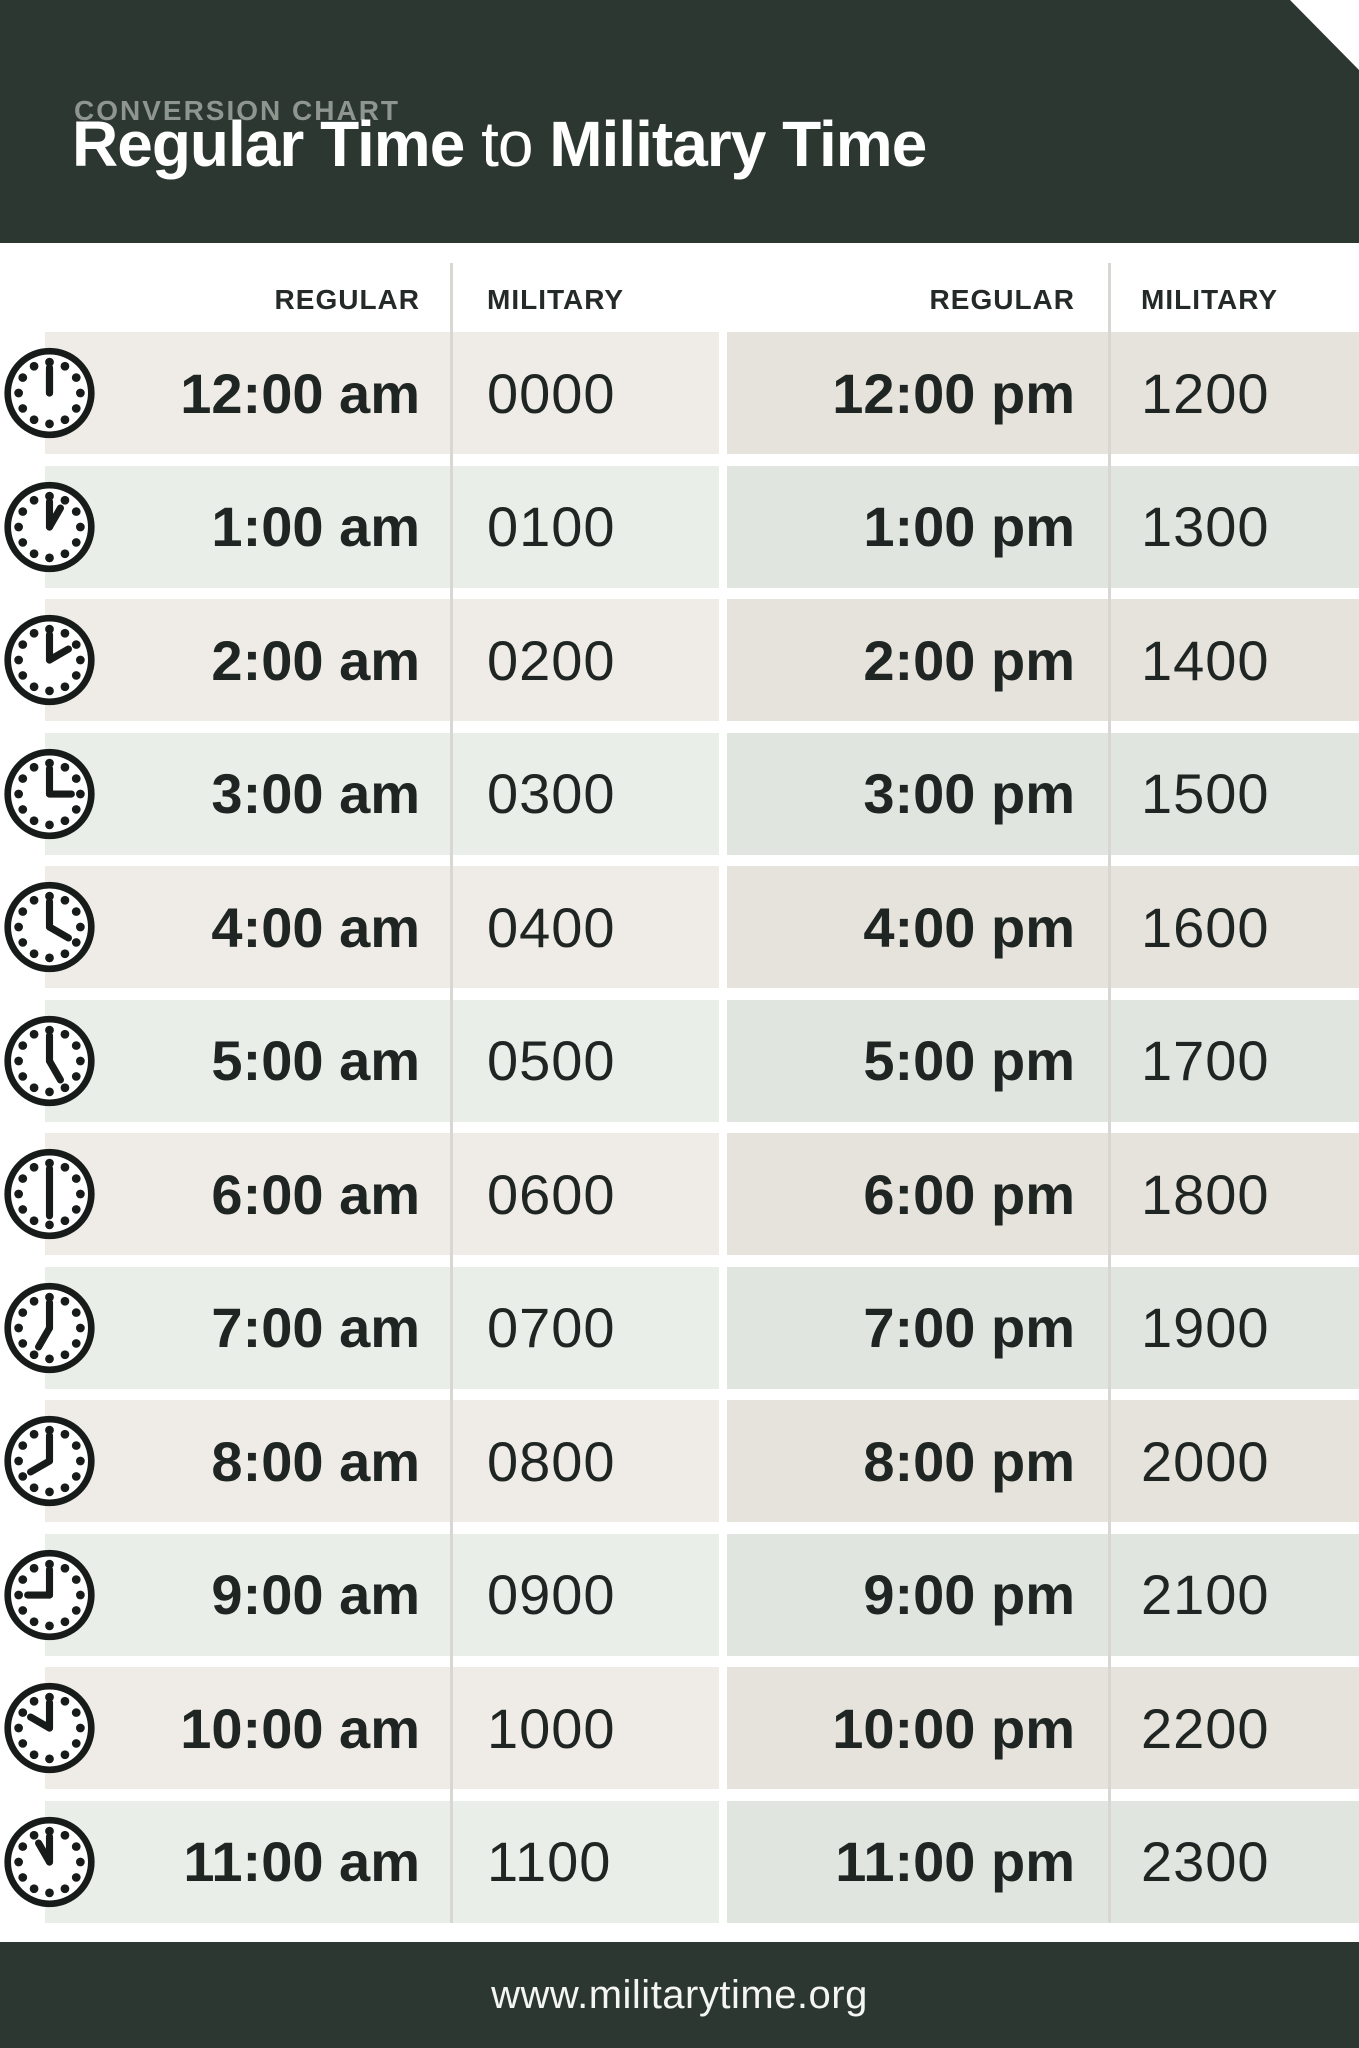  Describe the element at coordinates (507, 144) in the screenshot. I see `title-connector: to` at that location.